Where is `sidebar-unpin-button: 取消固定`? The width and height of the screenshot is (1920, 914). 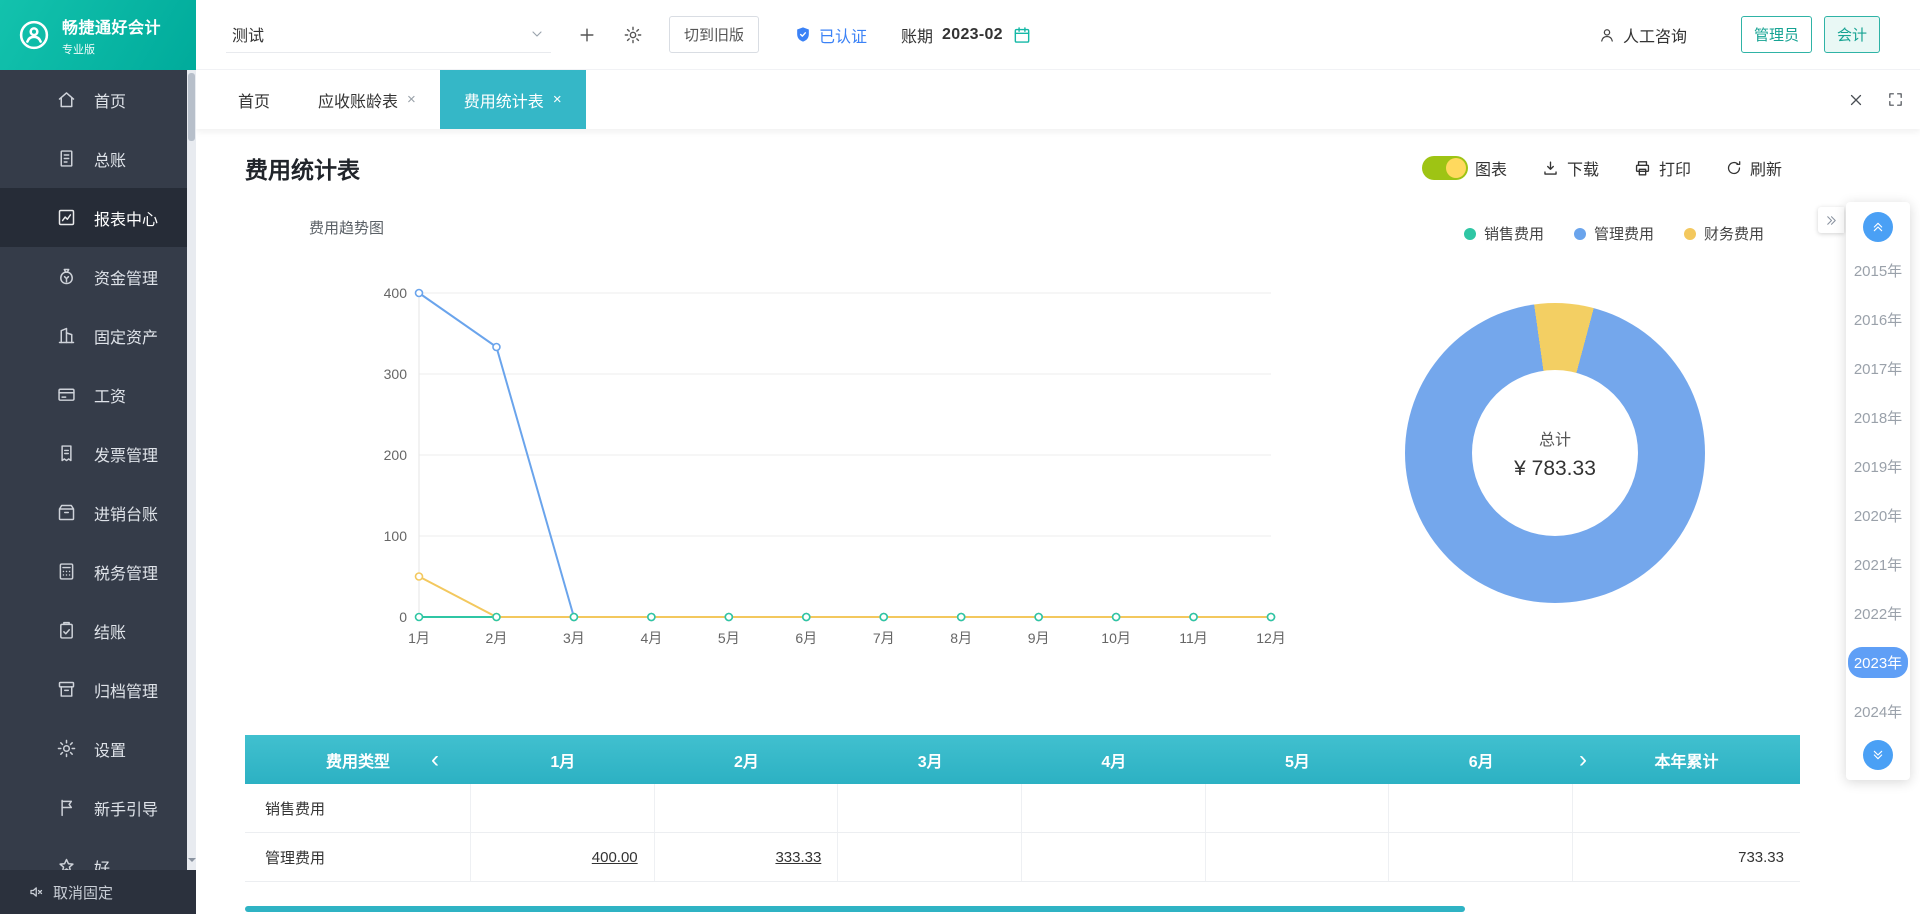
sidebar-unpin-button: 取消固定 is located at coordinates (98, 892).